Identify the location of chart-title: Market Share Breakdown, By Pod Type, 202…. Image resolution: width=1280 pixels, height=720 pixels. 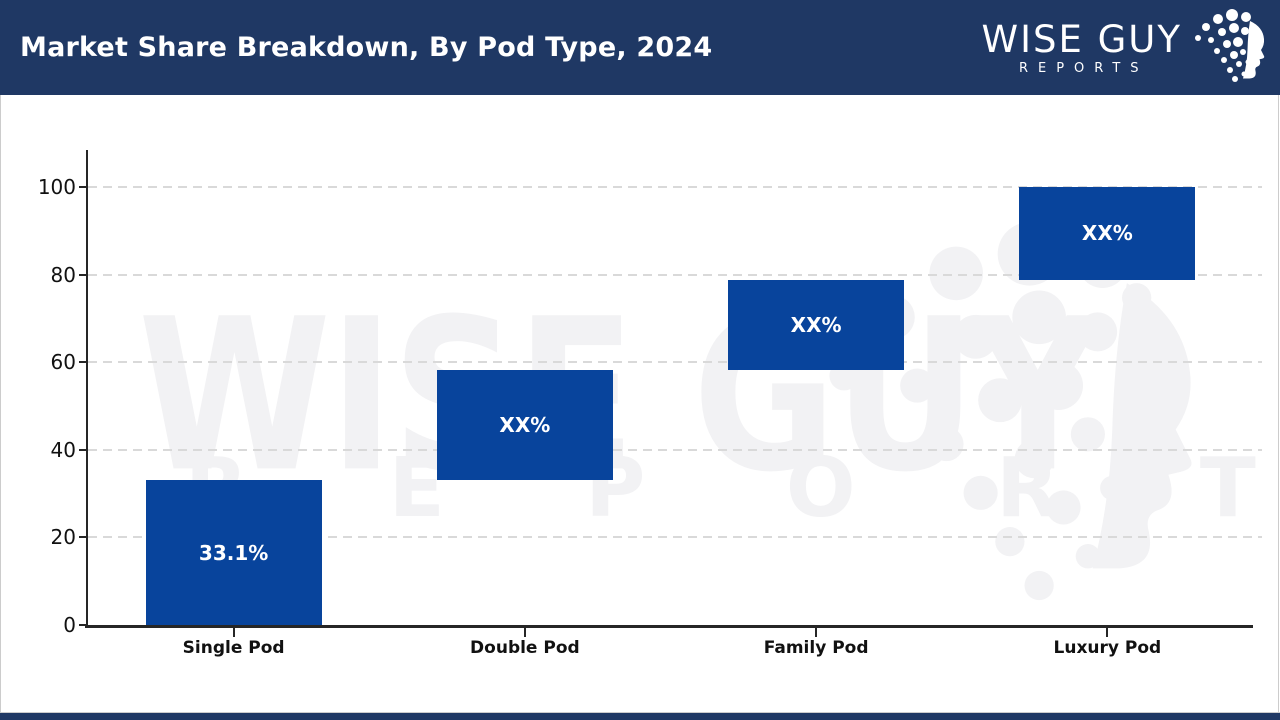
(366, 47).